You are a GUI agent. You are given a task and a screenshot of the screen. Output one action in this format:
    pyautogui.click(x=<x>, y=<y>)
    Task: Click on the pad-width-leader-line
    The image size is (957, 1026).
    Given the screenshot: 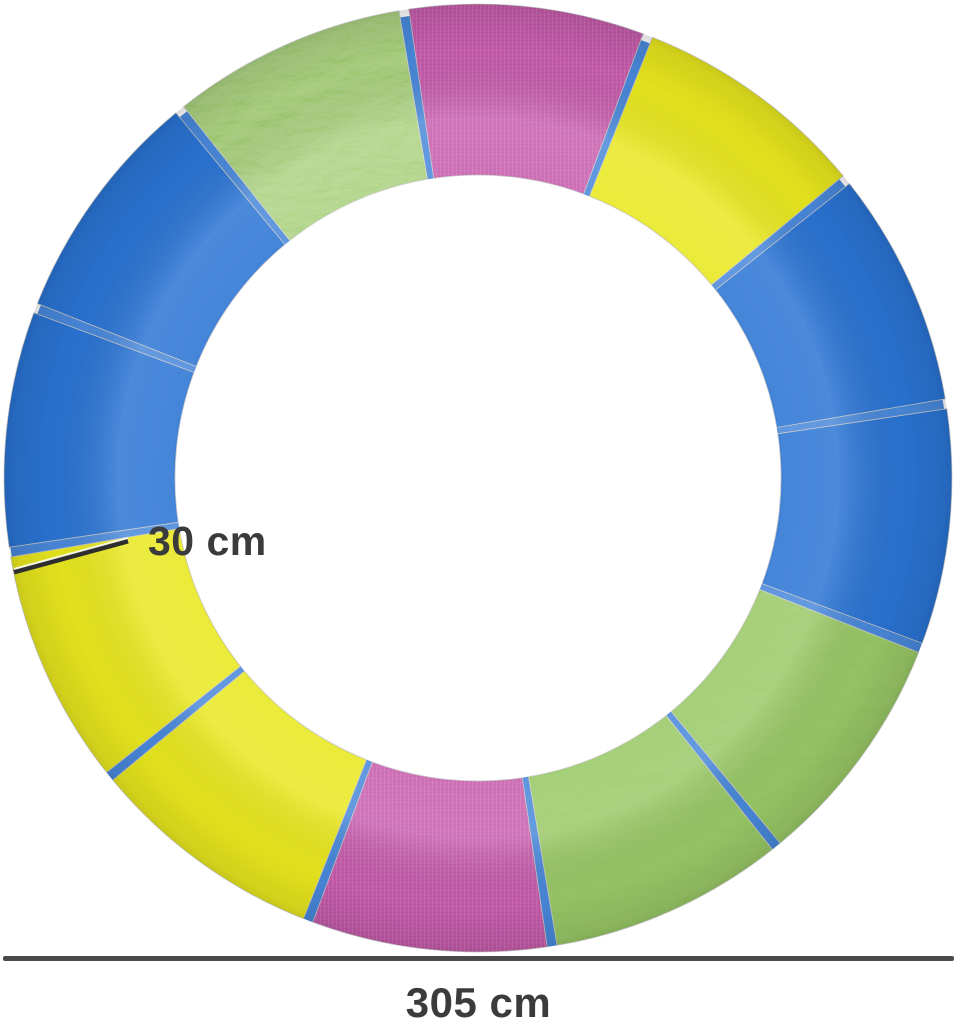 What is the action you would take?
    pyautogui.click(x=71, y=556)
    